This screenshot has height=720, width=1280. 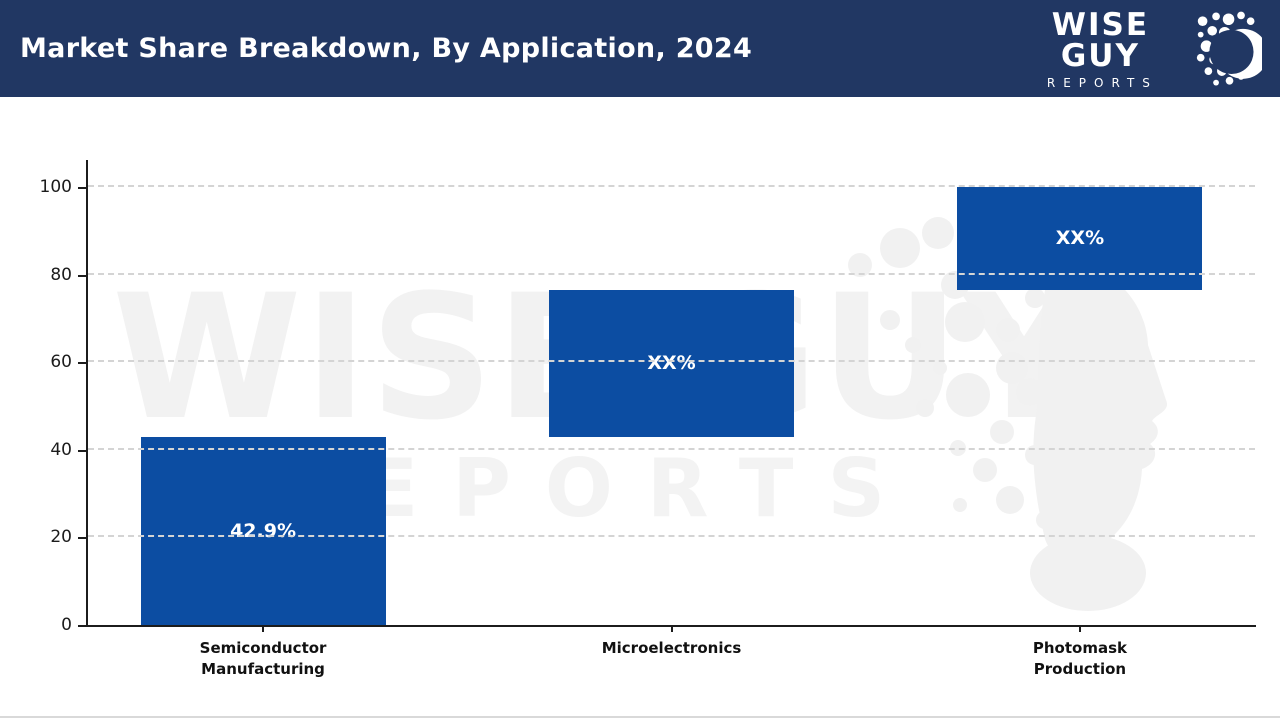 I want to click on y-axis-spine, so click(x=87, y=393).